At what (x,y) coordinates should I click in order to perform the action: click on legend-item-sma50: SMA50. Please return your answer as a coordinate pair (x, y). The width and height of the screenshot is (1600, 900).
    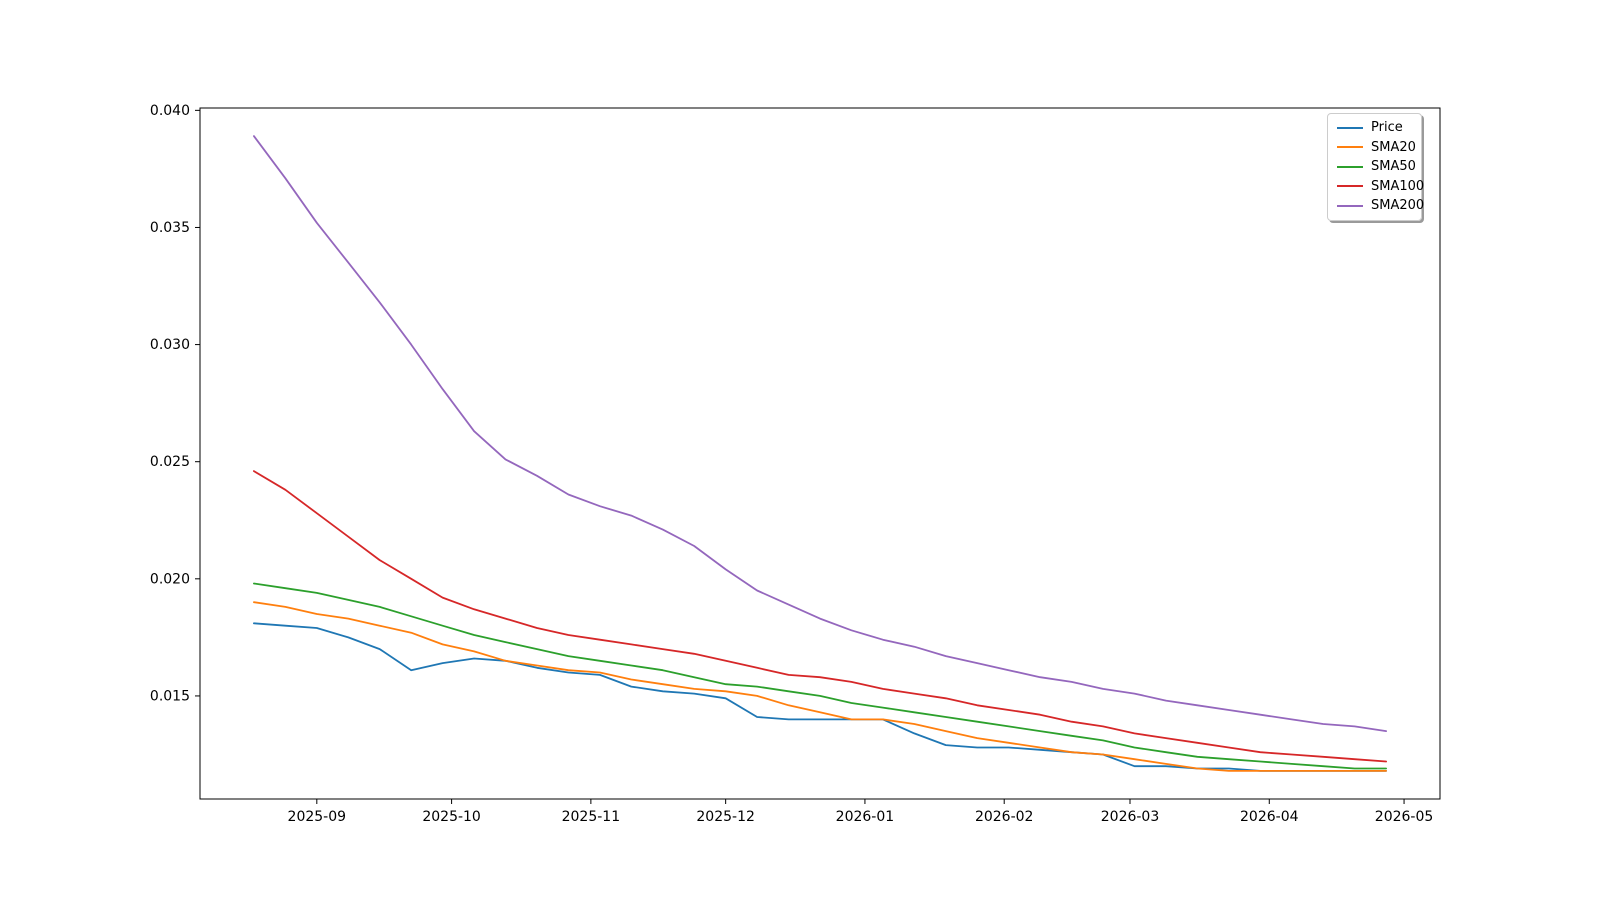
    Looking at the image, I should click on (1376, 167).